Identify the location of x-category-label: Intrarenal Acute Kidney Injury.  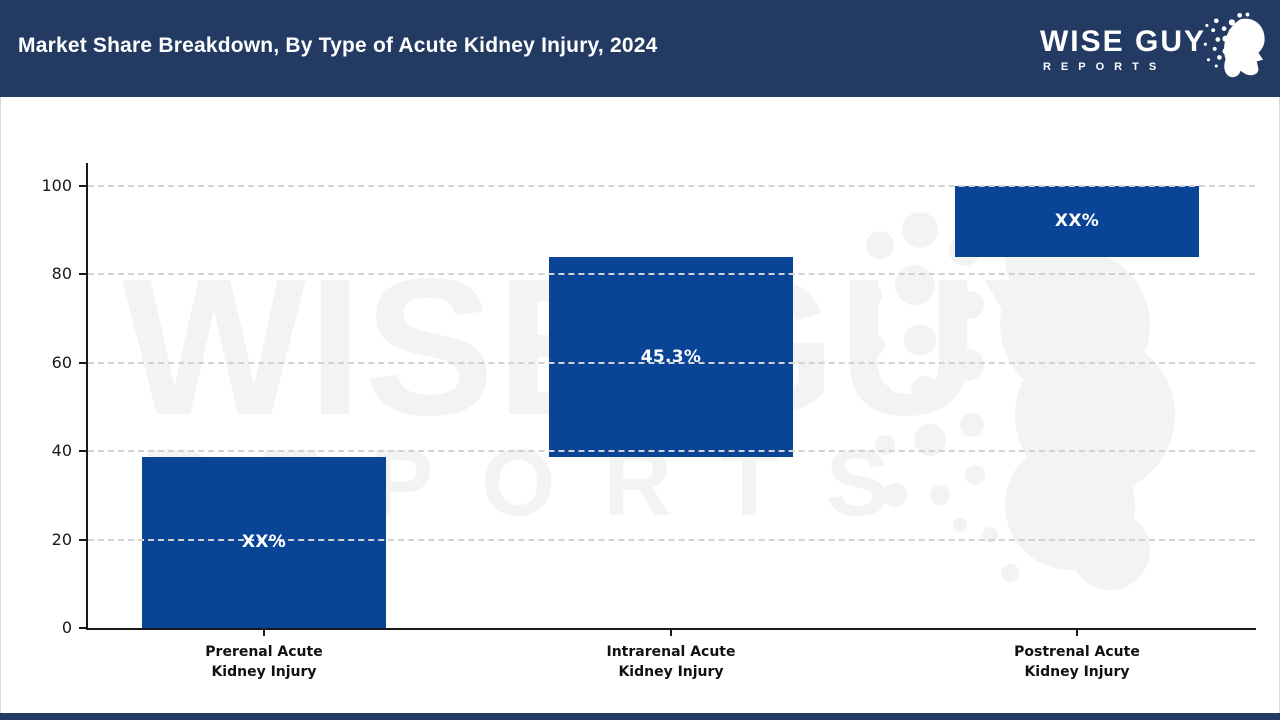
(671, 662).